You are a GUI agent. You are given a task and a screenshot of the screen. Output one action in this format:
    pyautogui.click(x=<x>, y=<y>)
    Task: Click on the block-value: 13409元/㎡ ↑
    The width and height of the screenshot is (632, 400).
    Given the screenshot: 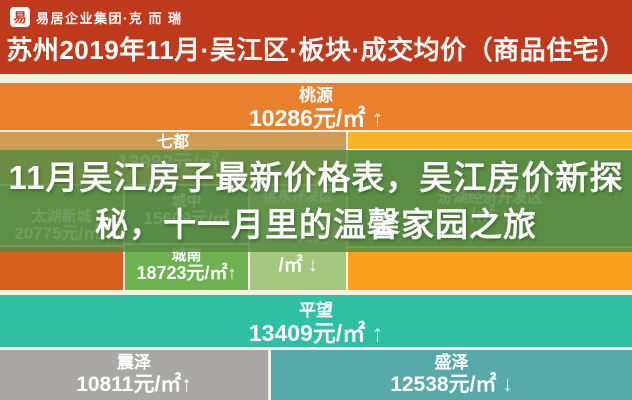 What is the action you would take?
    pyautogui.click(x=316, y=332)
    